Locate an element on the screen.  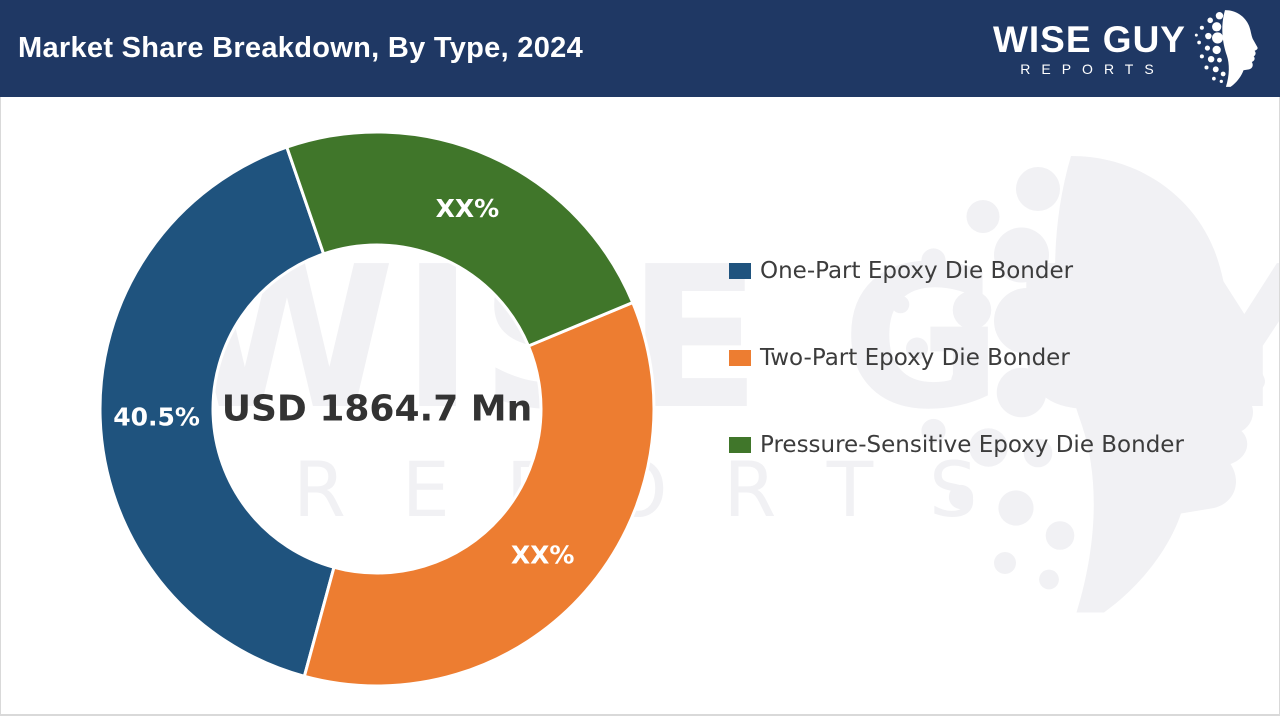
logo-wordmark: WISE GUY is located at coordinates (1089, 39).